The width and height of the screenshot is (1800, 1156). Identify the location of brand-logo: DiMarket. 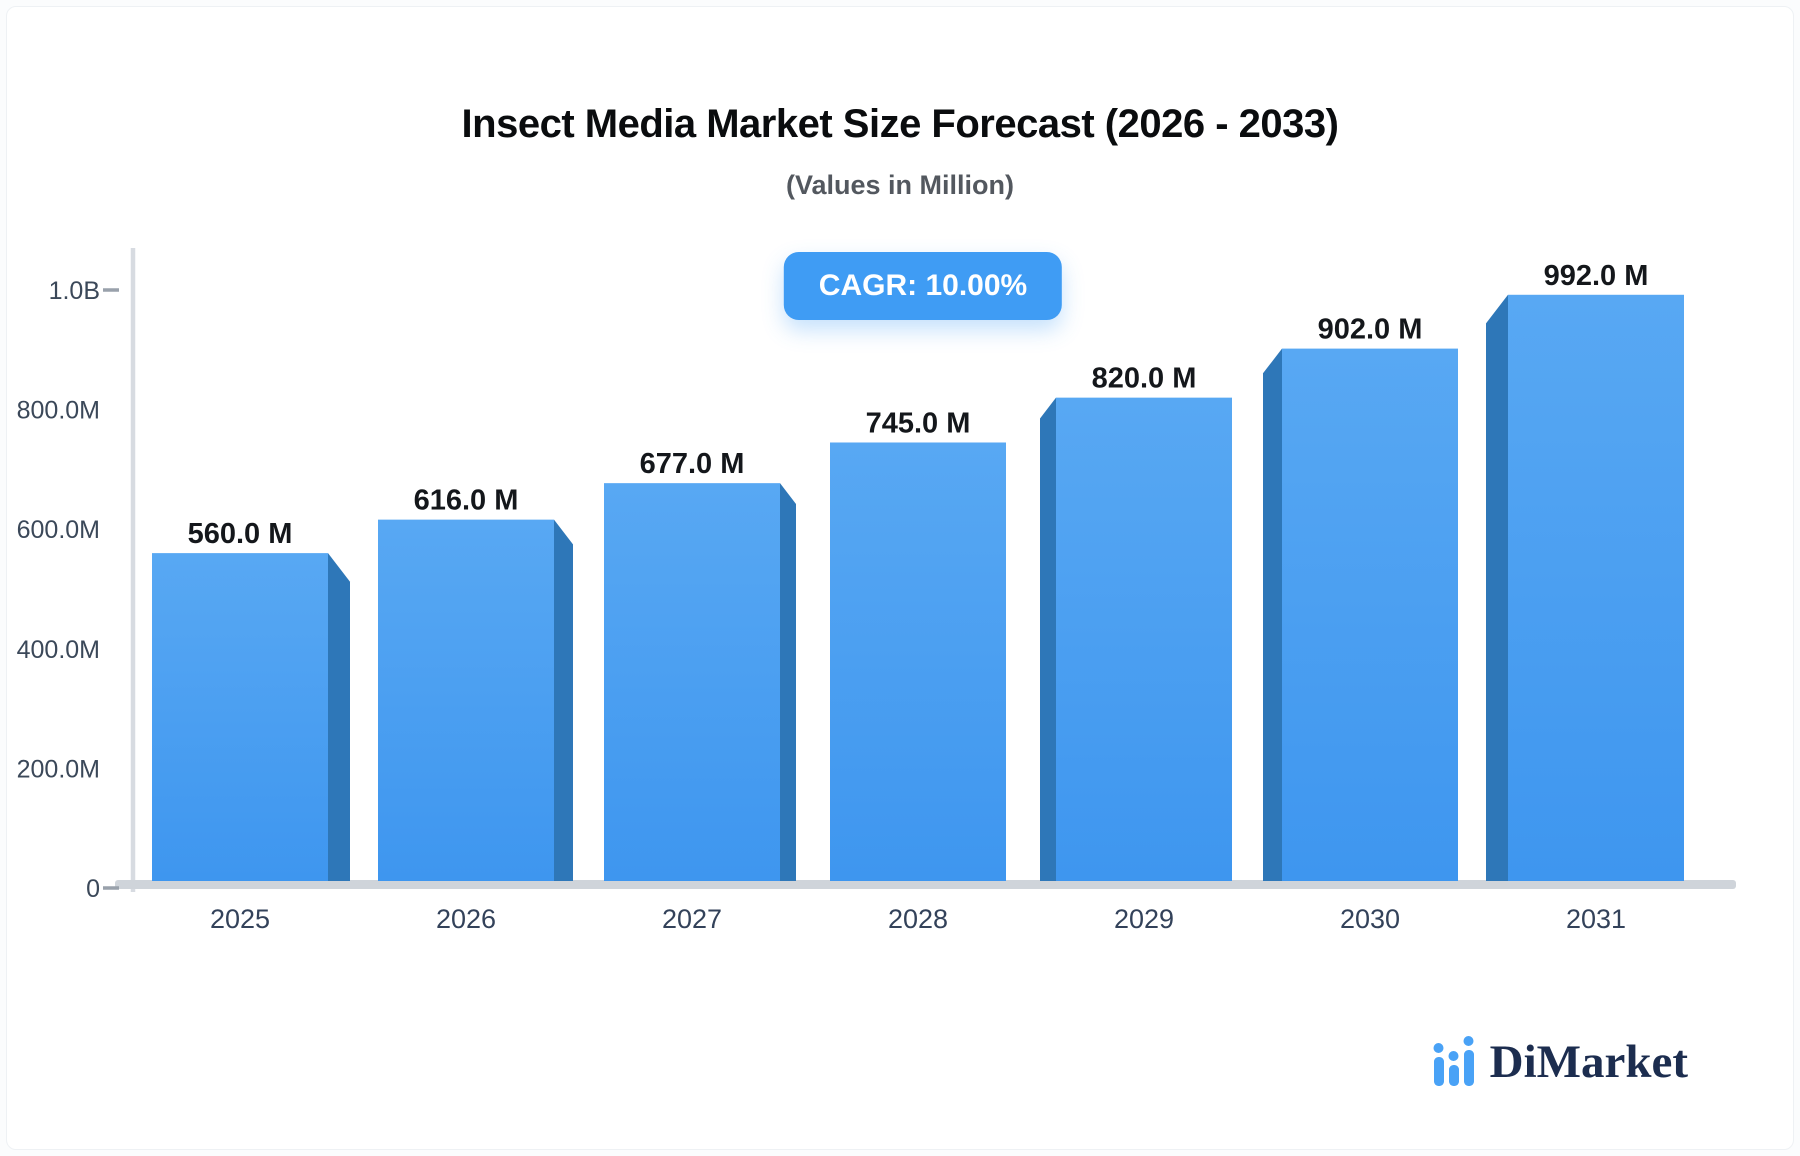
(1560, 1060).